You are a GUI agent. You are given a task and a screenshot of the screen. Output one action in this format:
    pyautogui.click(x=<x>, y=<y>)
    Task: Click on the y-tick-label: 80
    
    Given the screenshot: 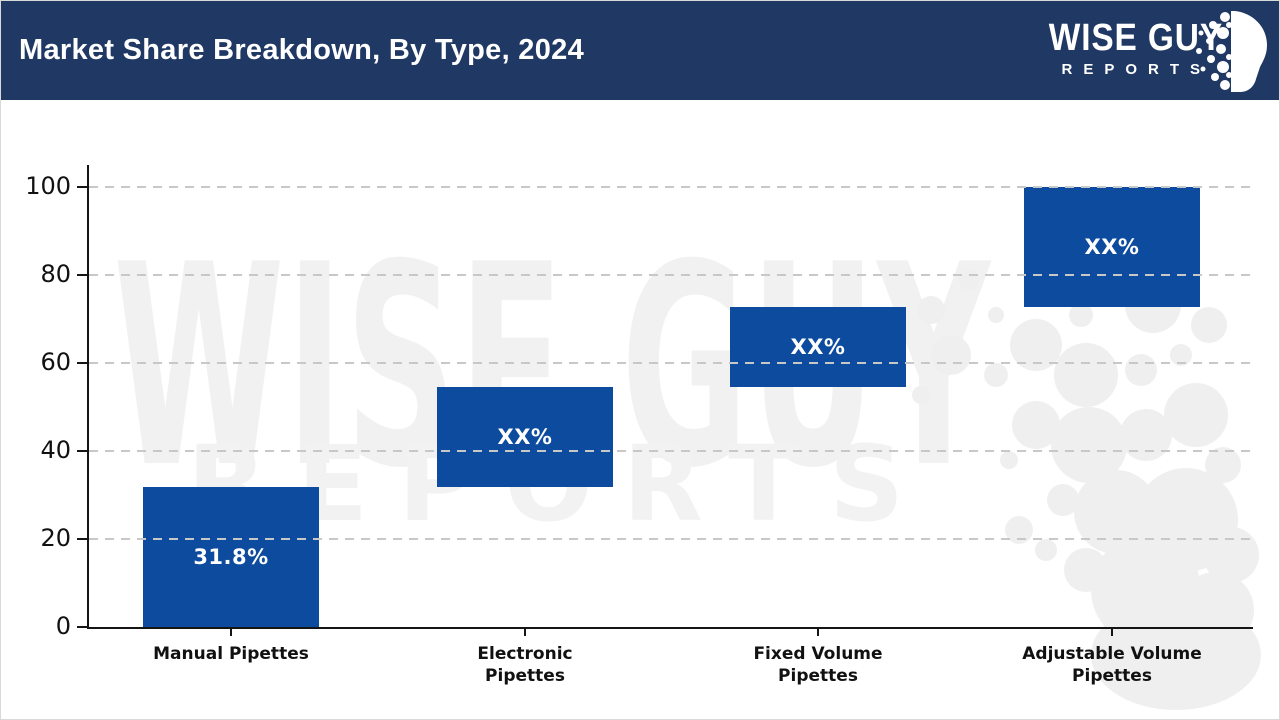 What is the action you would take?
    pyautogui.click(x=55, y=274)
    